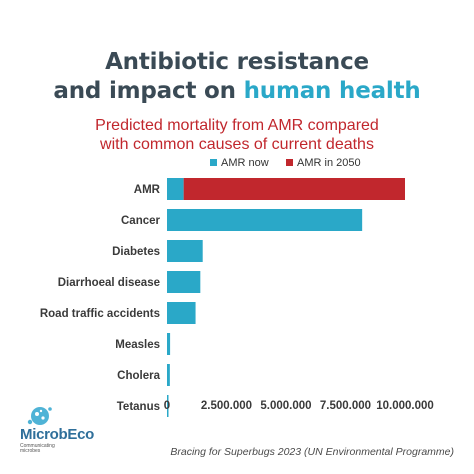  I want to click on x-tick-label: 0, so click(167, 406).